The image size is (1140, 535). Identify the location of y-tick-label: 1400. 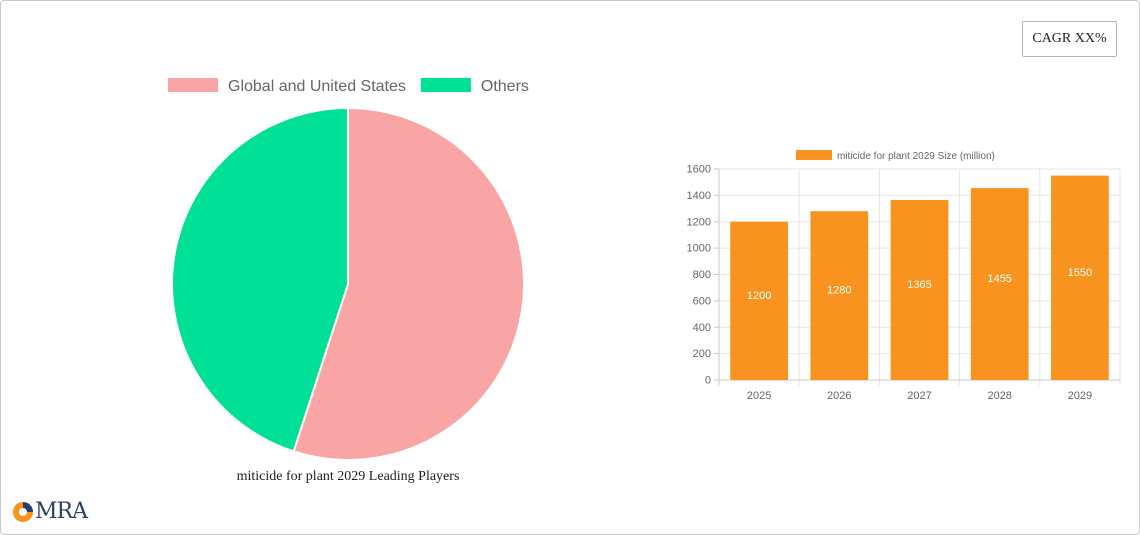
(699, 196).